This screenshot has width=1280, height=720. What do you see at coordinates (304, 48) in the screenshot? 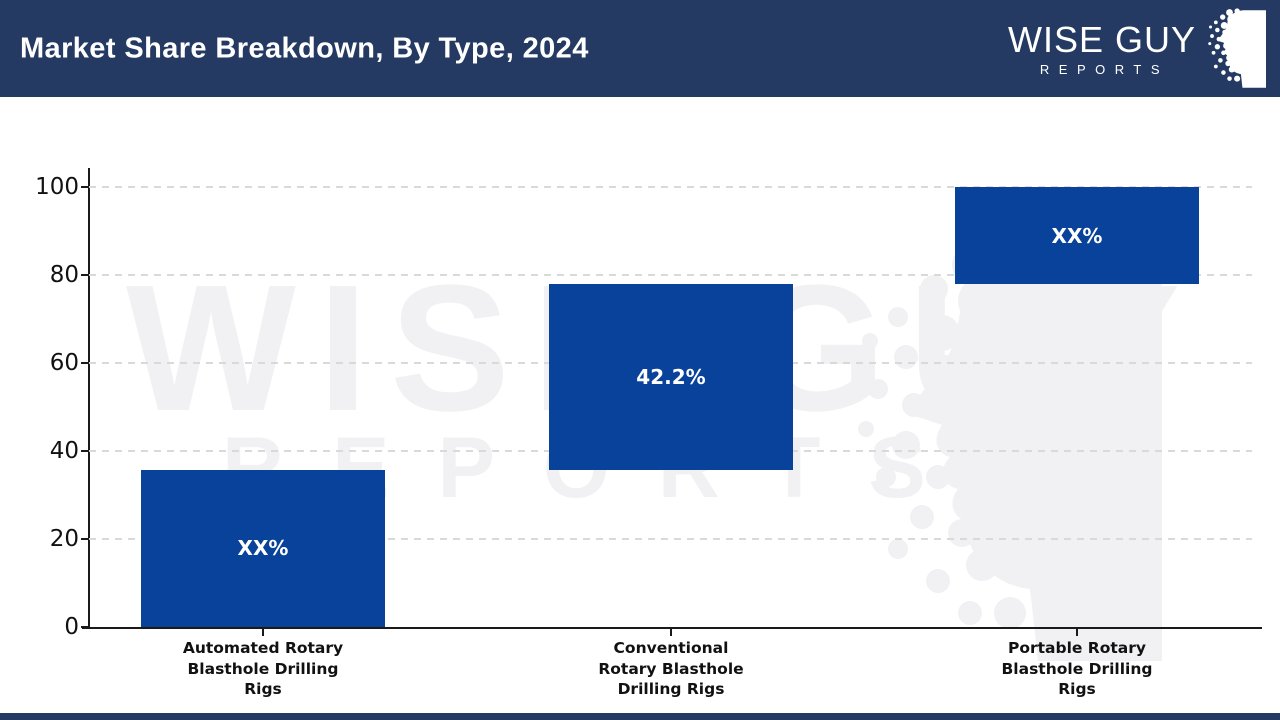
I see `chart-title: Market Share Breakdown, By Type, 2024` at bounding box center [304, 48].